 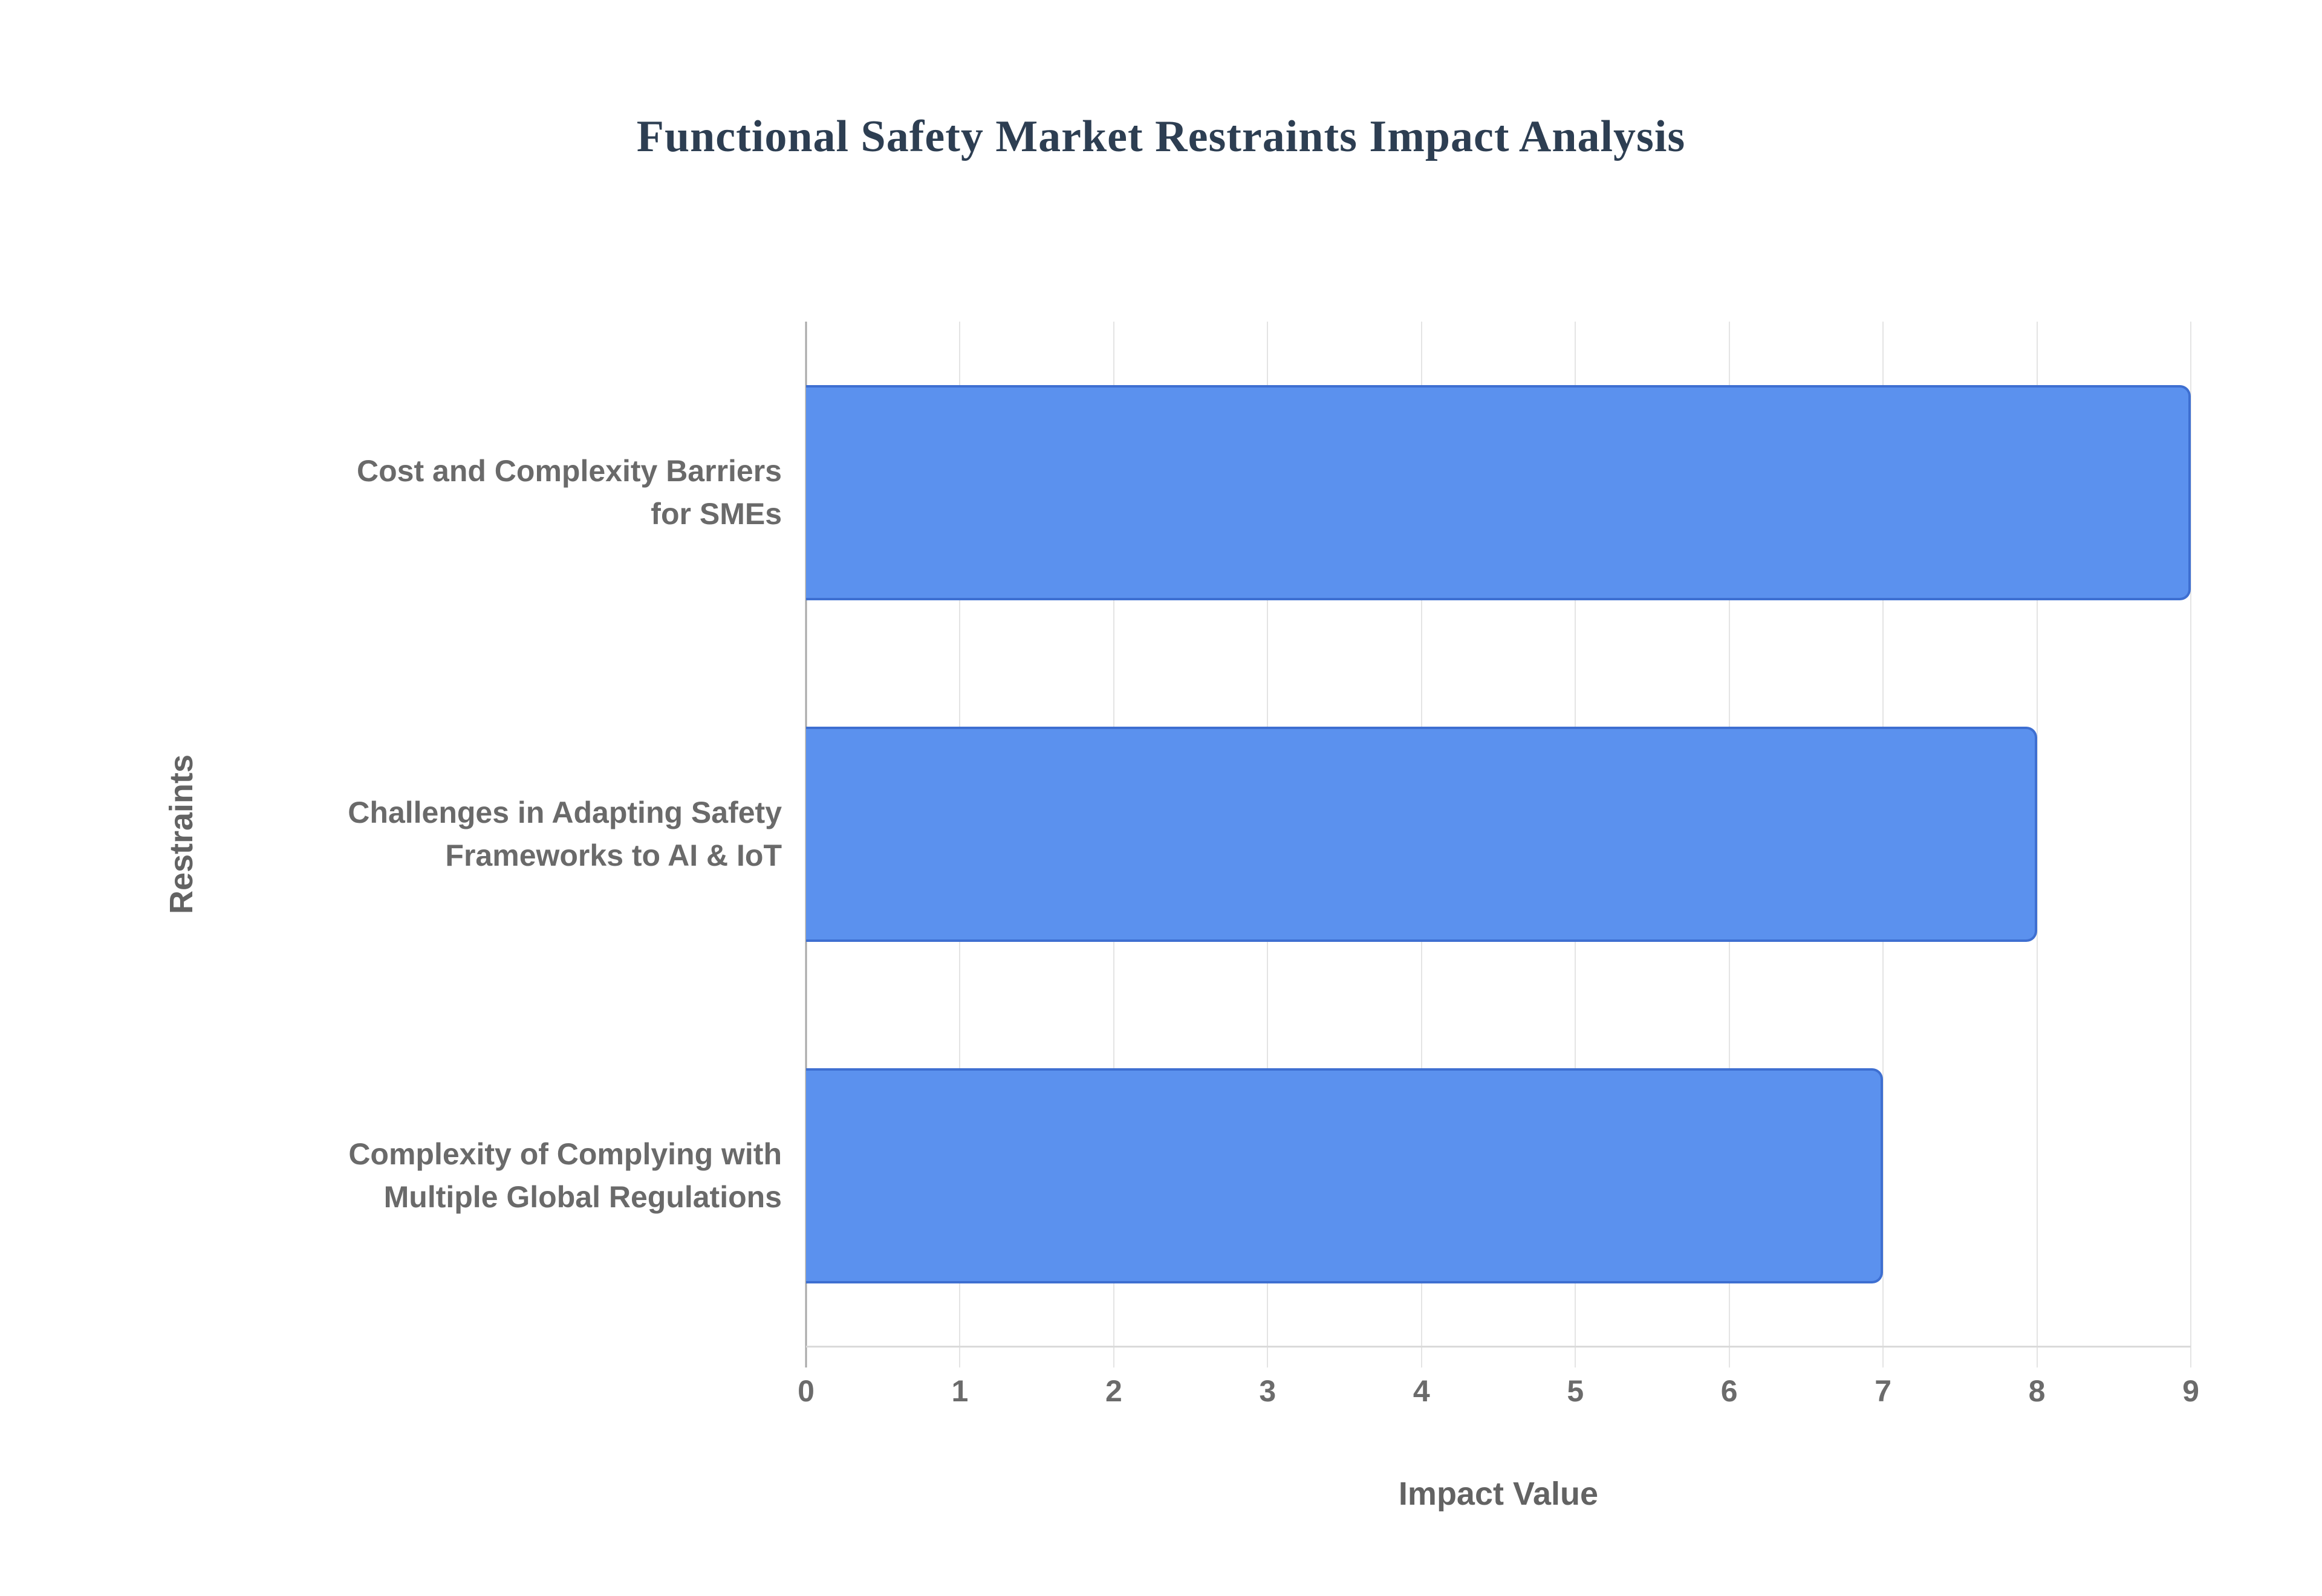 What do you see at coordinates (806, 1391) in the screenshot?
I see `x-tick-label: 0` at bounding box center [806, 1391].